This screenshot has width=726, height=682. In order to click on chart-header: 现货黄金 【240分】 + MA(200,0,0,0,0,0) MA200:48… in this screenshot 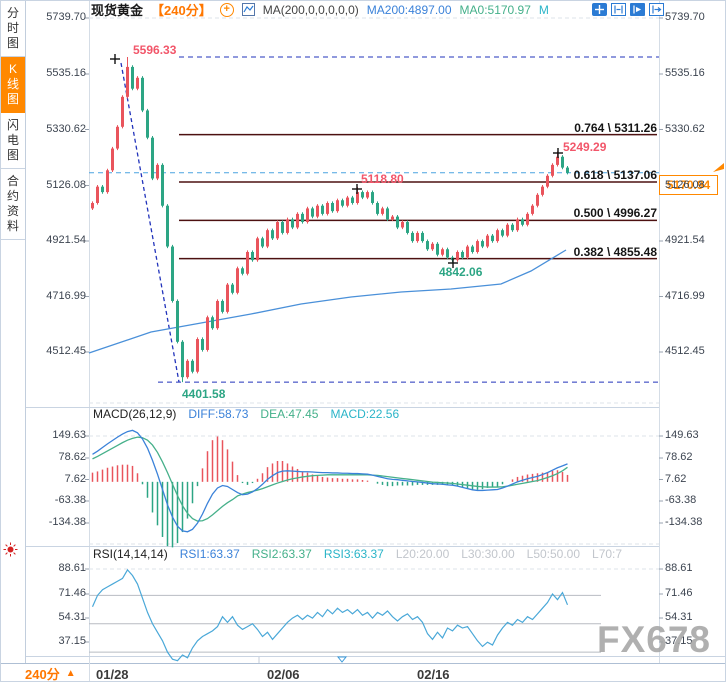, I will do `click(320, 10)`.